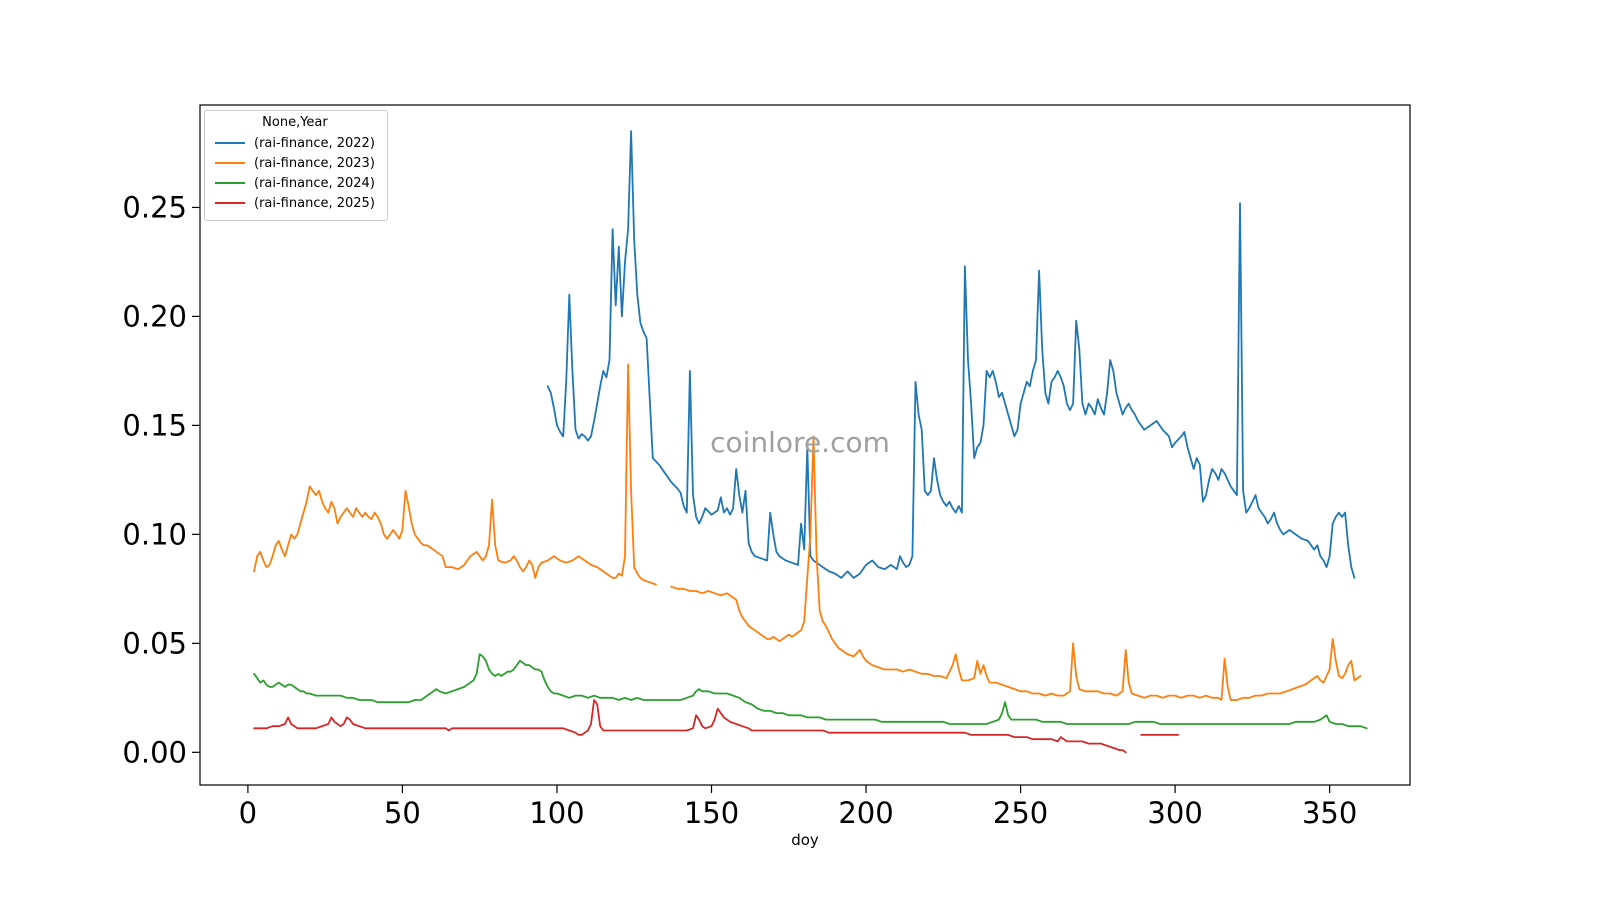 This screenshot has width=1600, height=900. What do you see at coordinates (248, 813) in the screenshot?
I see `x-tick-label: 0` at bounding box center [248, 813].